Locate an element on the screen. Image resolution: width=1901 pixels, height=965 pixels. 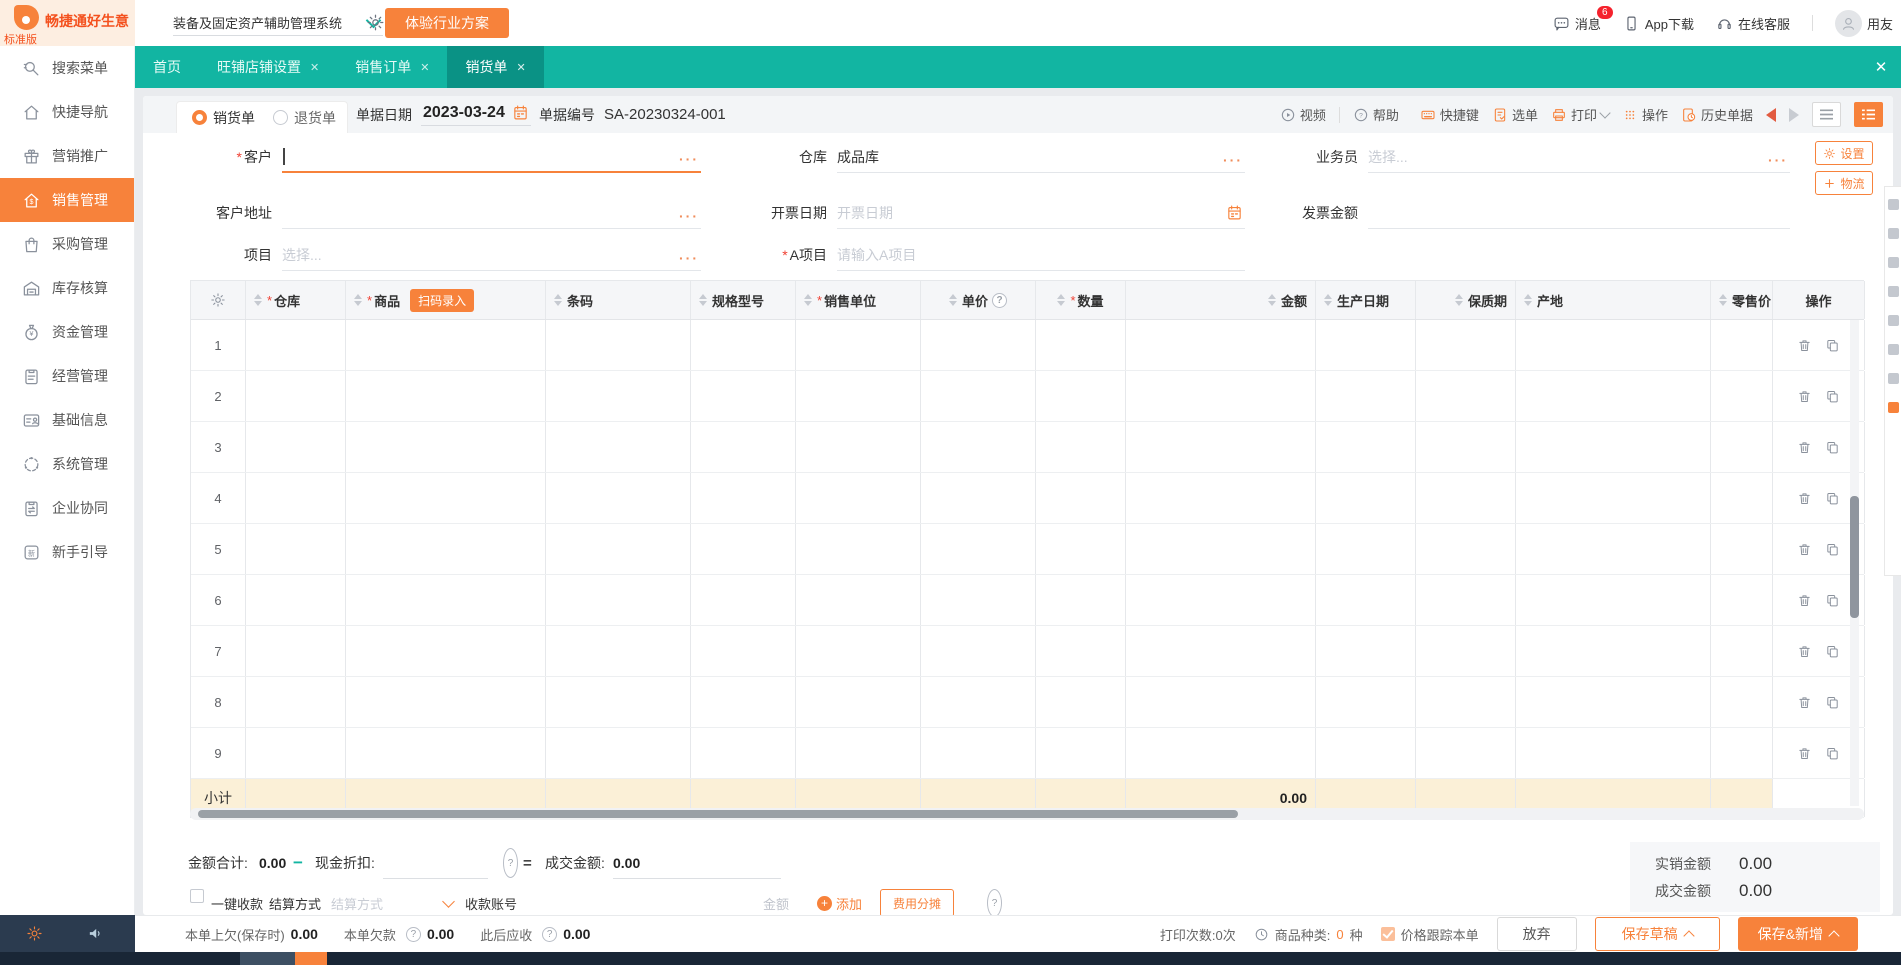
ellipsis-icon: ··· is located at coordinates (1778, 160).